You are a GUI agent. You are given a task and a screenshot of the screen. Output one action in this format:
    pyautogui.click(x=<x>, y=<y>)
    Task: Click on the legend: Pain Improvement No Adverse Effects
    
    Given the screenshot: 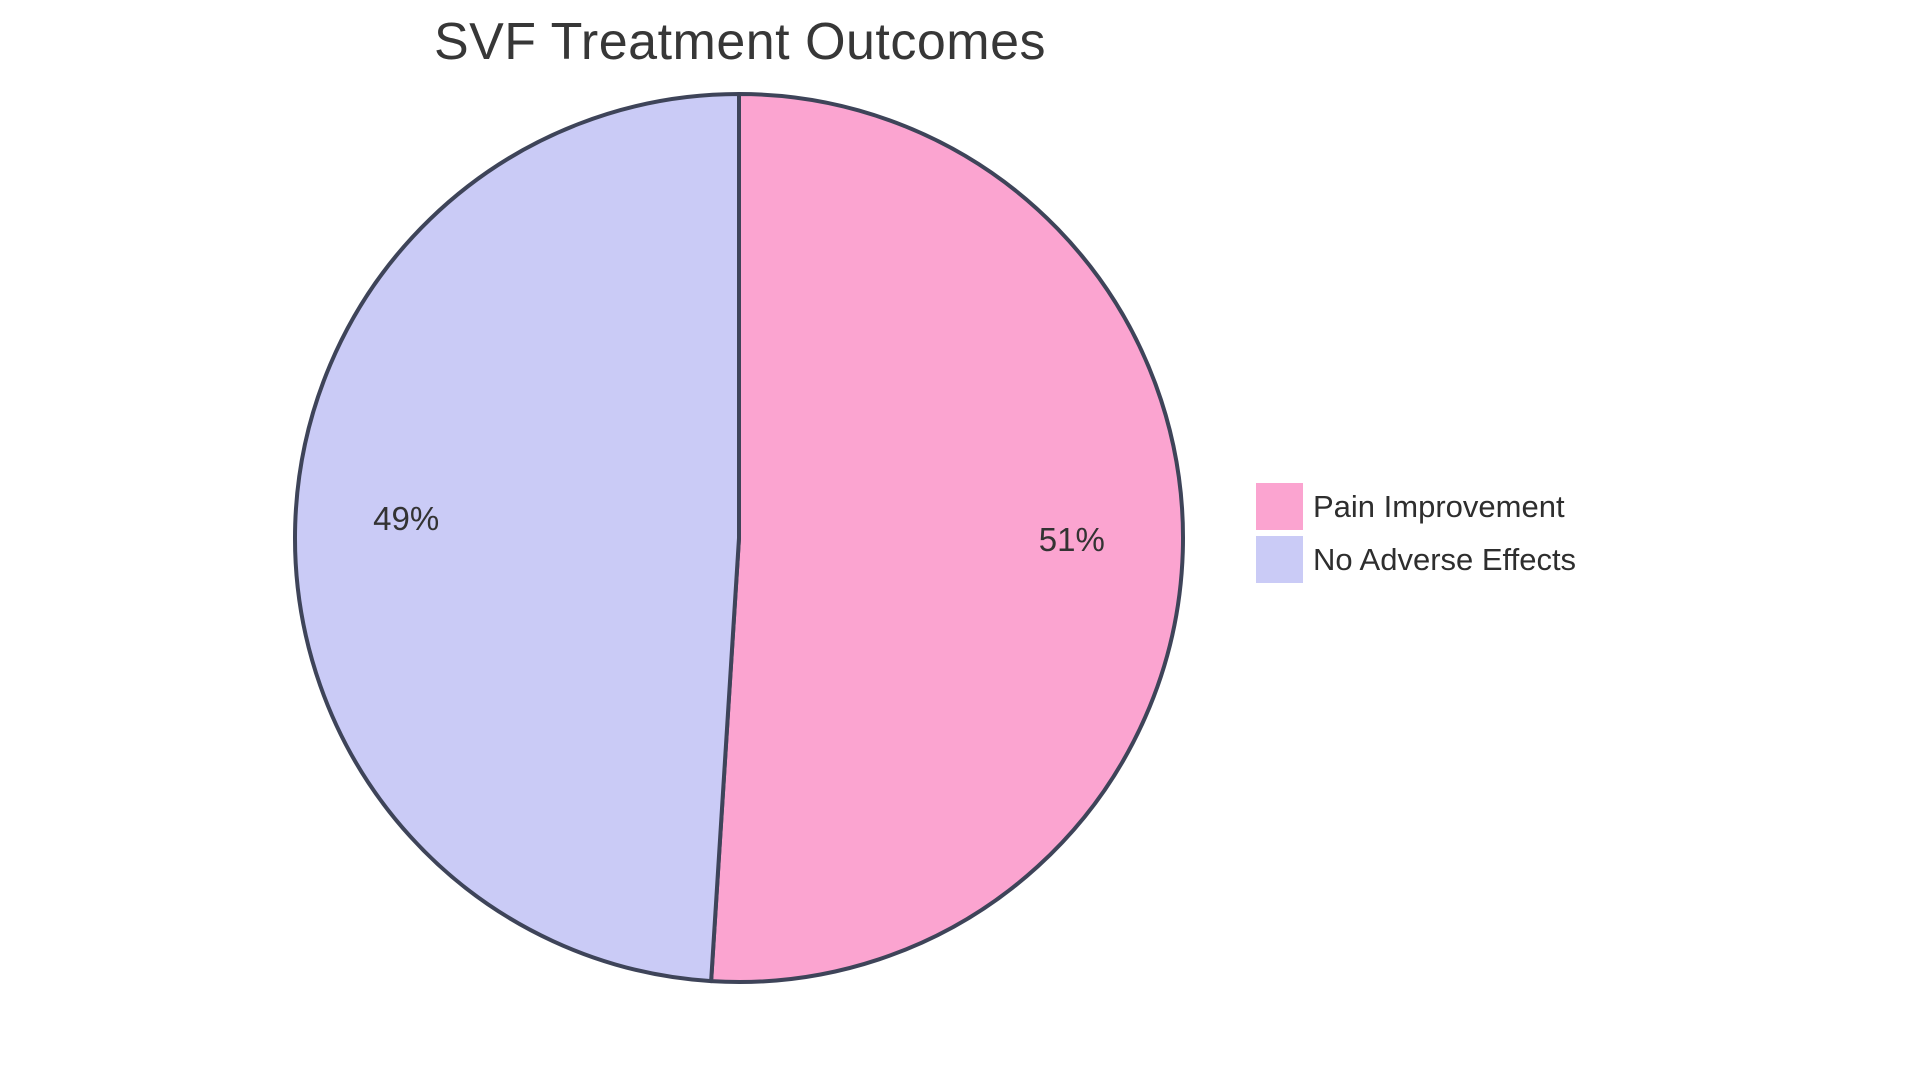 What is the action you would take?
    pyautogui.click(x=1416, y=533)
    